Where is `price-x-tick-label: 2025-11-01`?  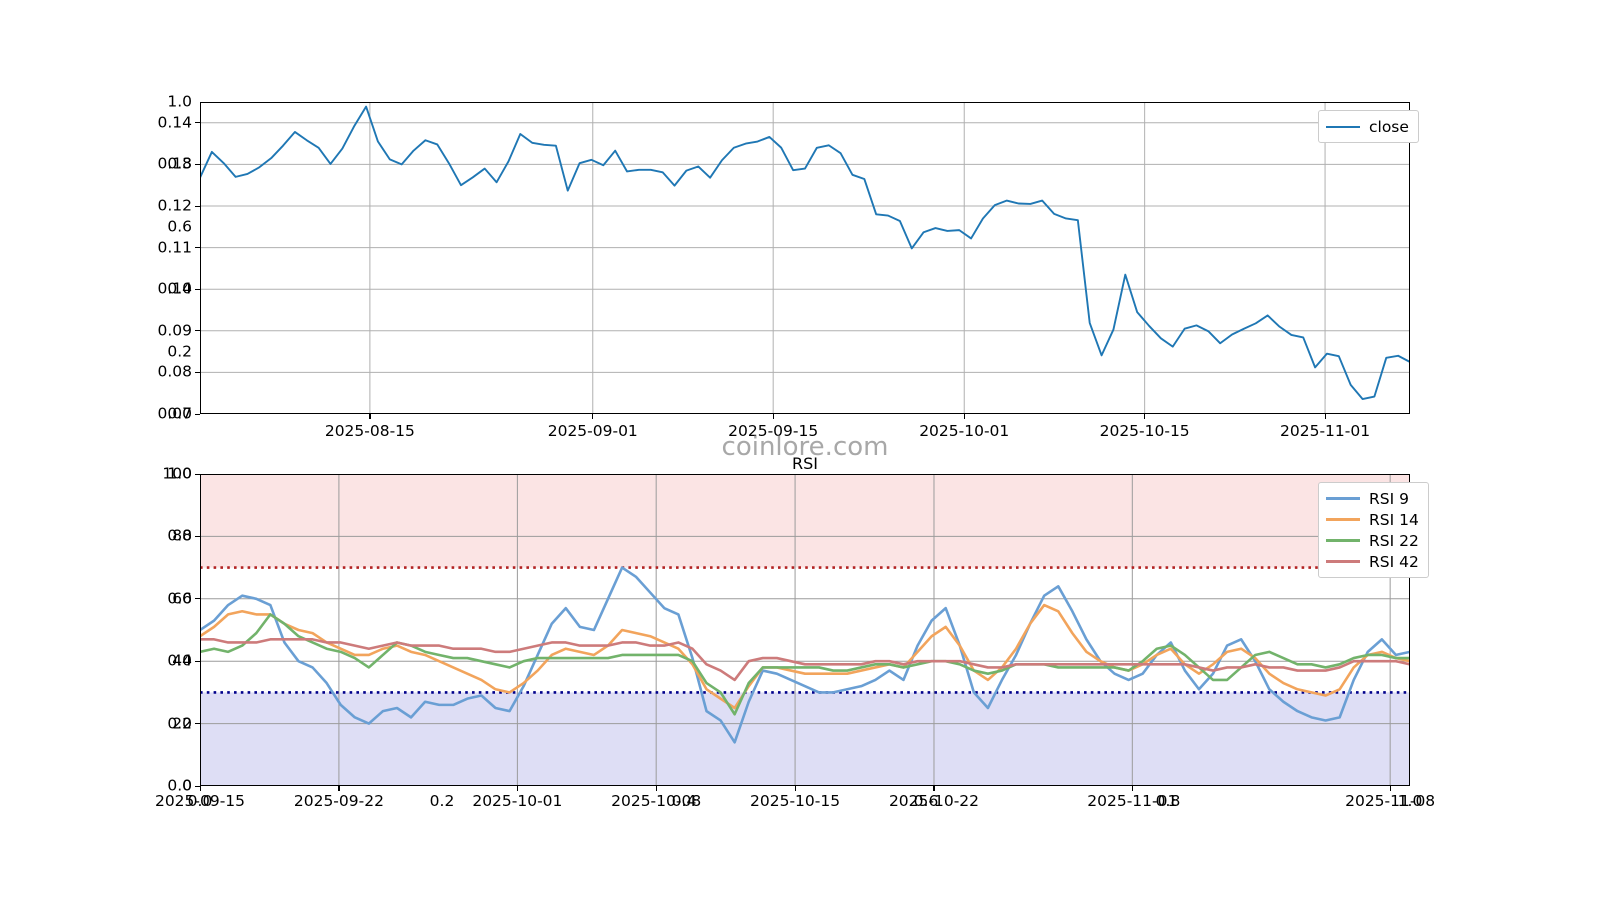
price-x-tick-label: 2025-11-01 is located at coordinates (1325, 431).